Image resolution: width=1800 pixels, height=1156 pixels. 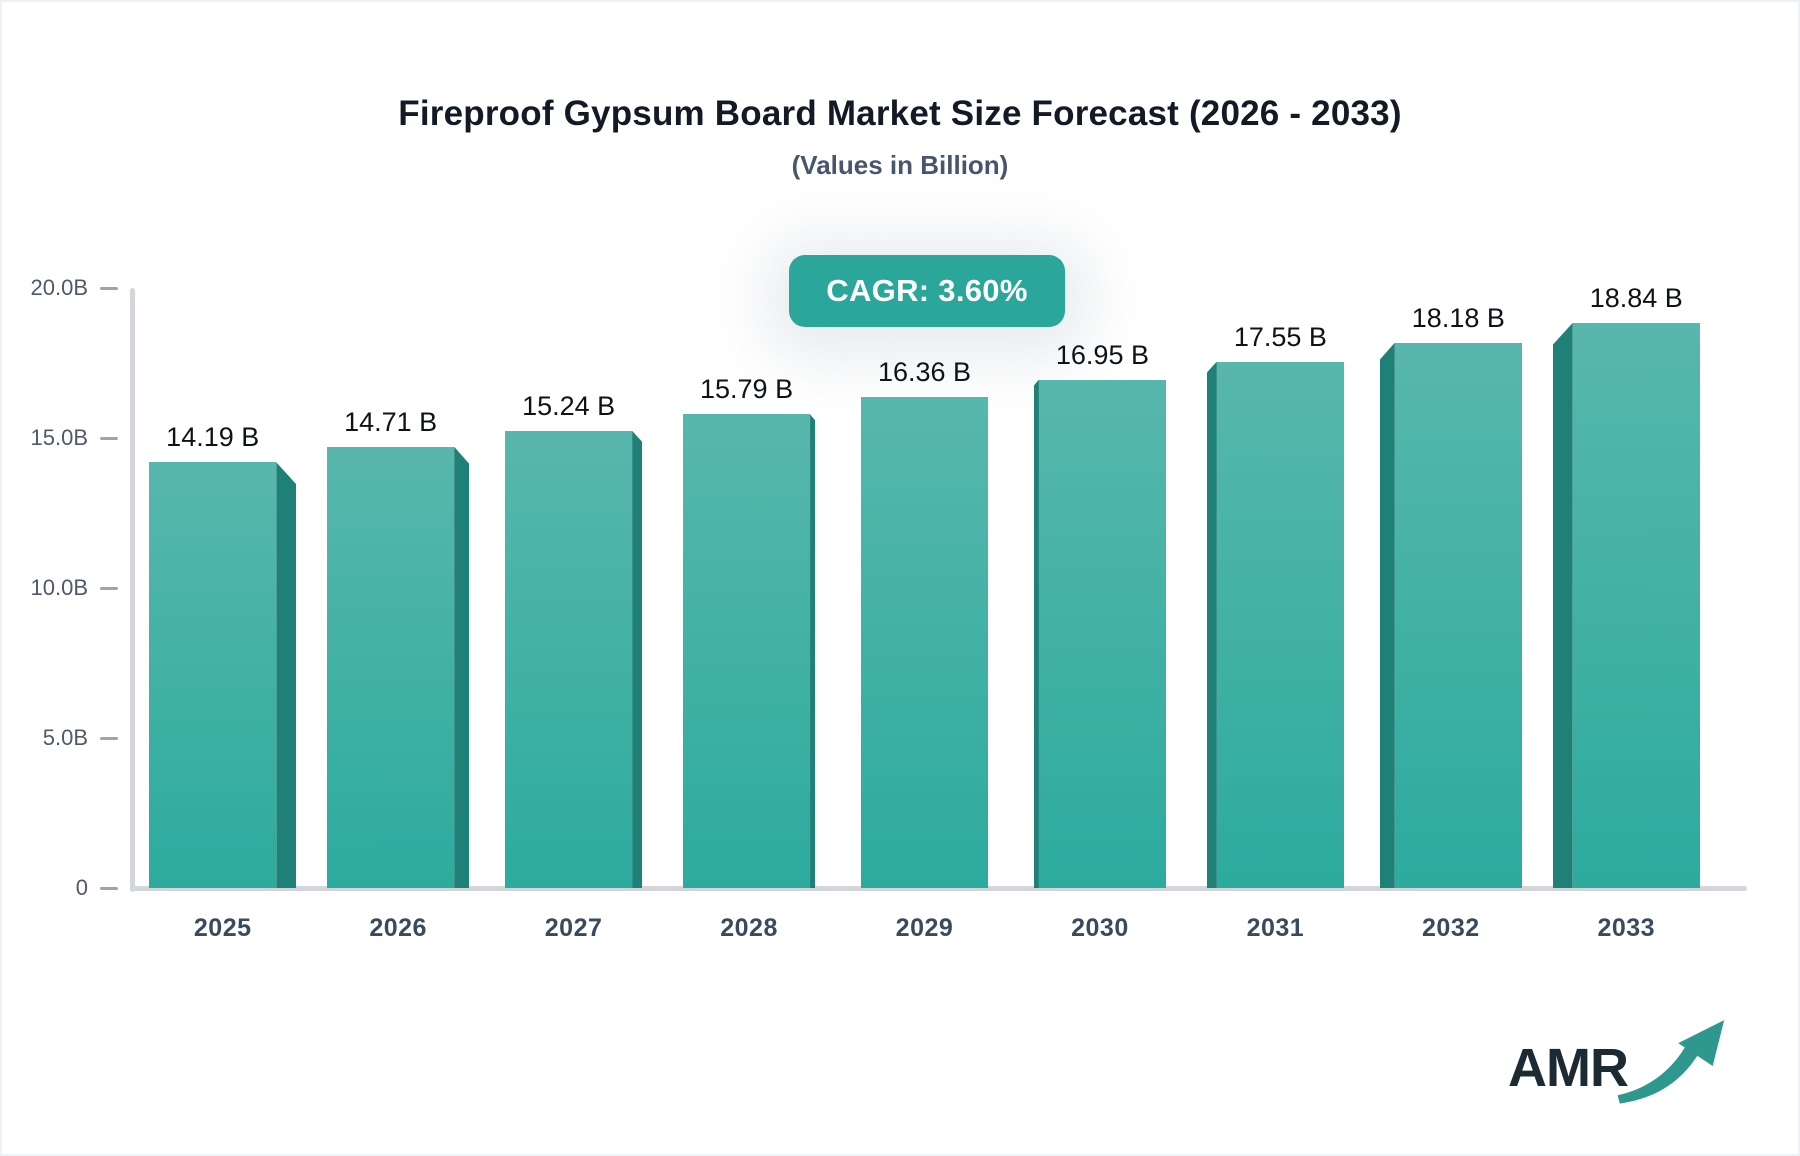 I want to click on x-axis-label-2026: 2026, so click(x=398, y=928).